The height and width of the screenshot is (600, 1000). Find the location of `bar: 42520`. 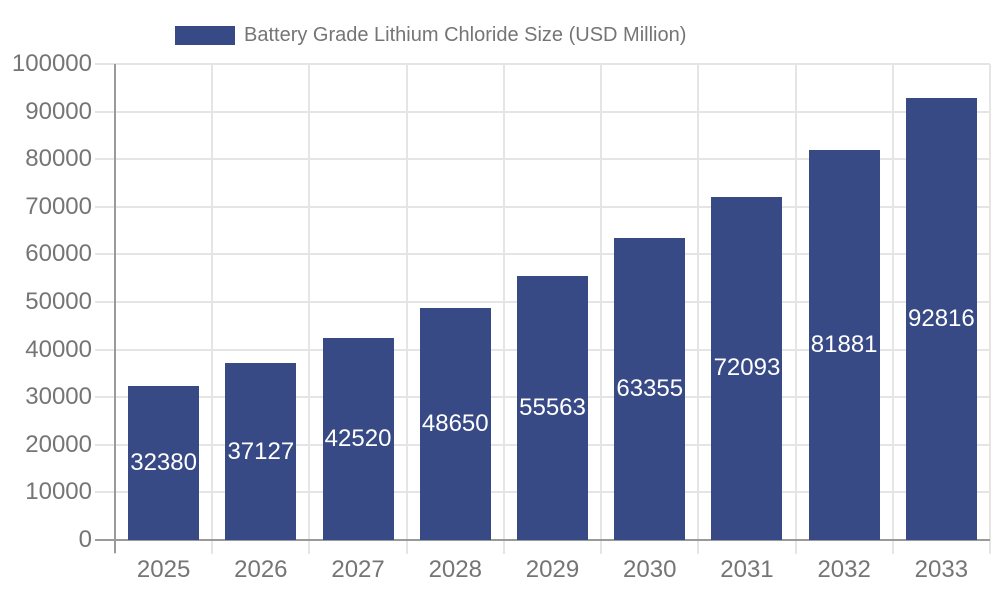

bar: 42520 is located at coordinates (358, 438).